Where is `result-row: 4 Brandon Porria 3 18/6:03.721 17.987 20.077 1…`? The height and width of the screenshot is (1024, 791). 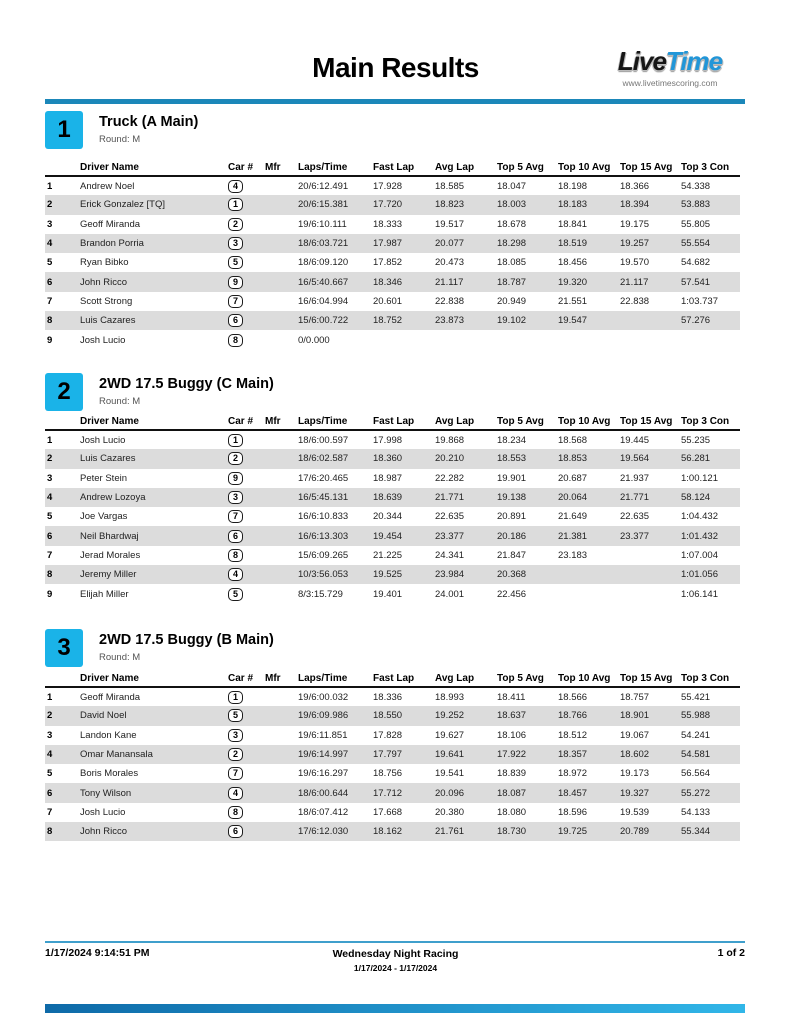
result-row: 4 Brandon Porria 3 18/6:03.721 17.987 20.077 1… is located at coordinates (392, 243).